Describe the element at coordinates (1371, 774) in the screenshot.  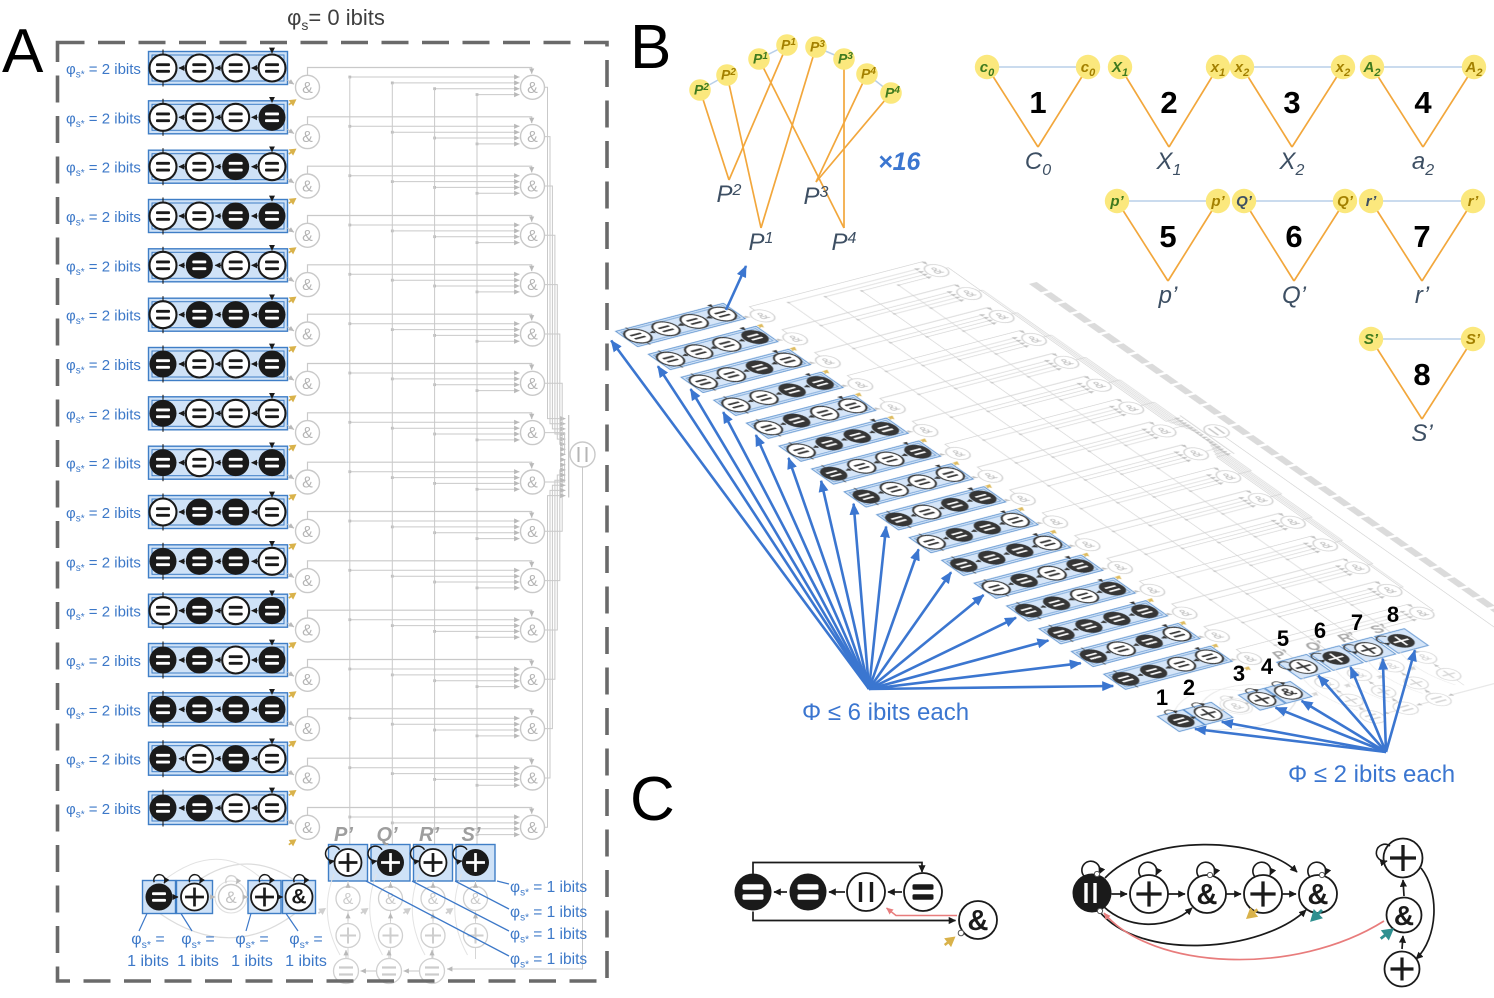
I see `svg-text: Φ ≤ 2 ibits each` at that location.